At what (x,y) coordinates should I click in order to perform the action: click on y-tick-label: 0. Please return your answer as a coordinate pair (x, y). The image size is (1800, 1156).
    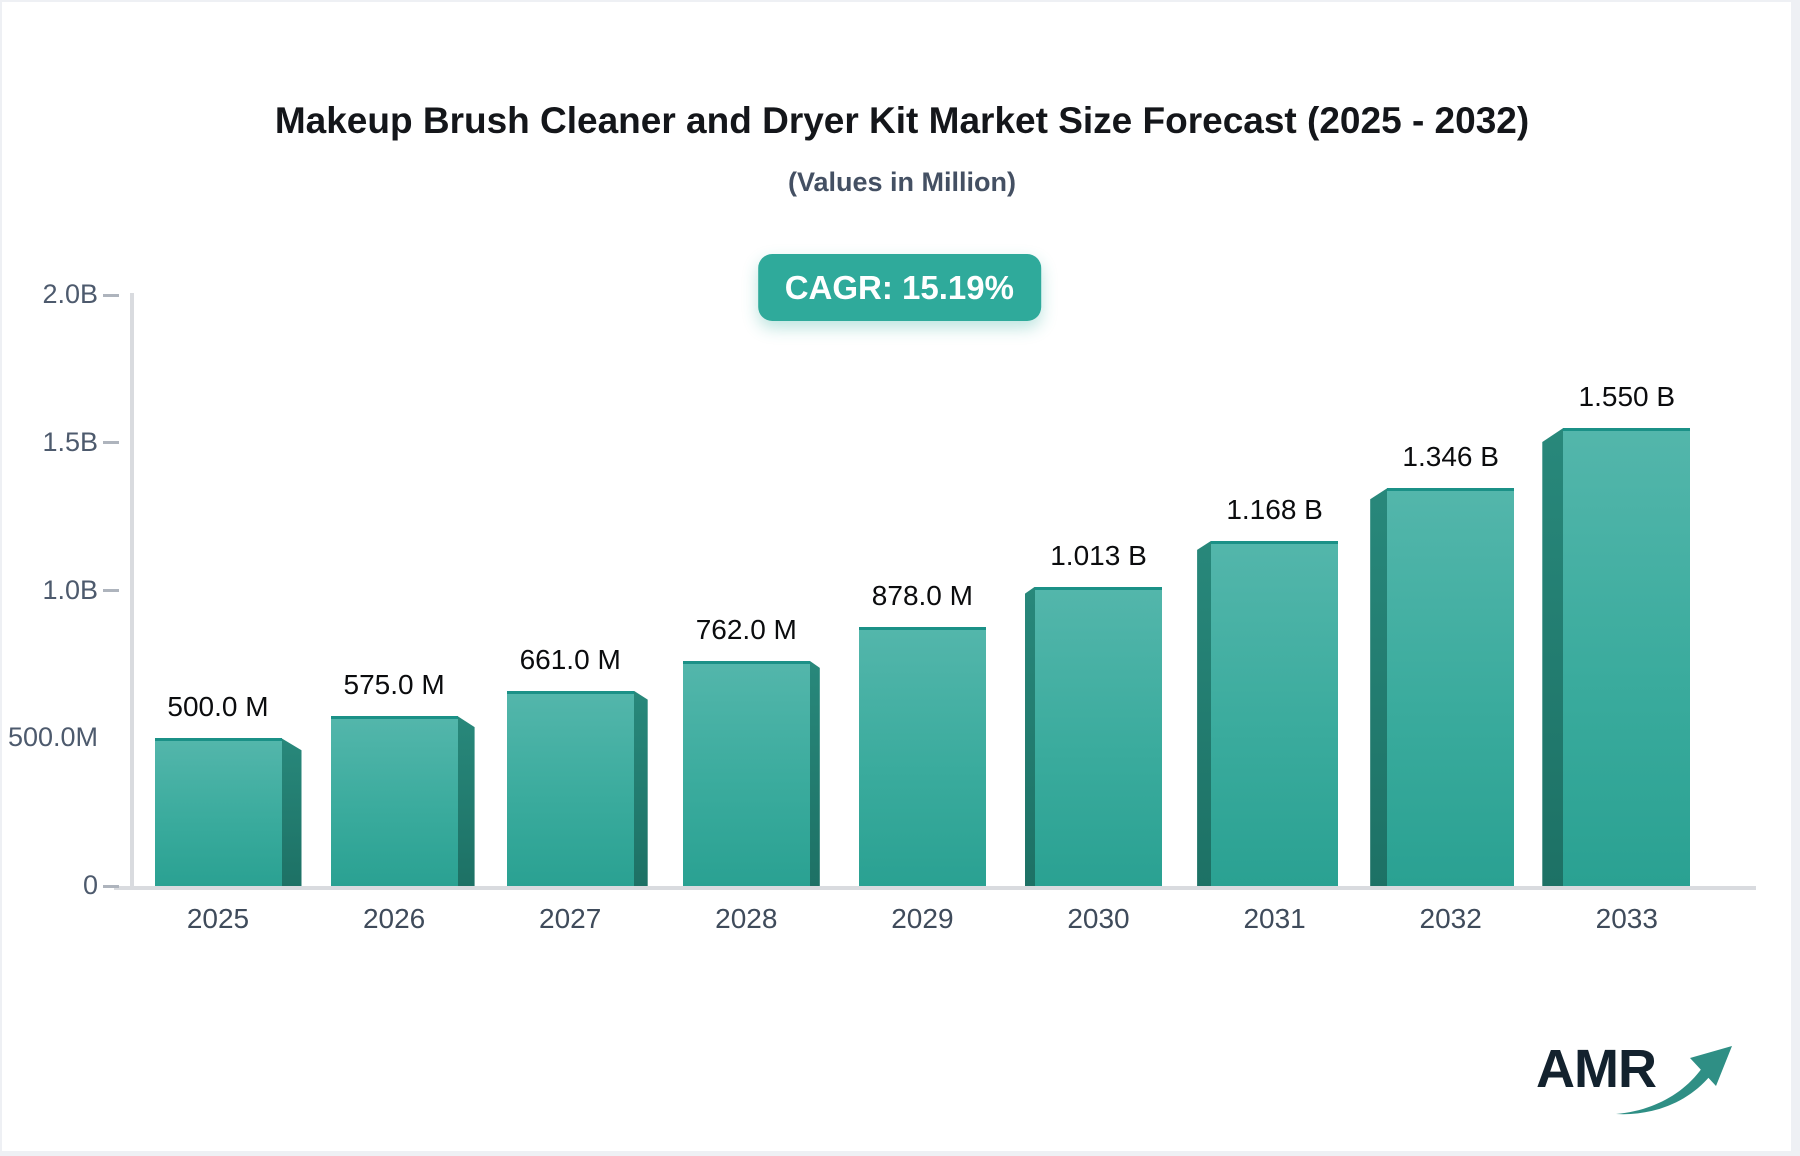
    Looking at the image, I should click on (90, 885).